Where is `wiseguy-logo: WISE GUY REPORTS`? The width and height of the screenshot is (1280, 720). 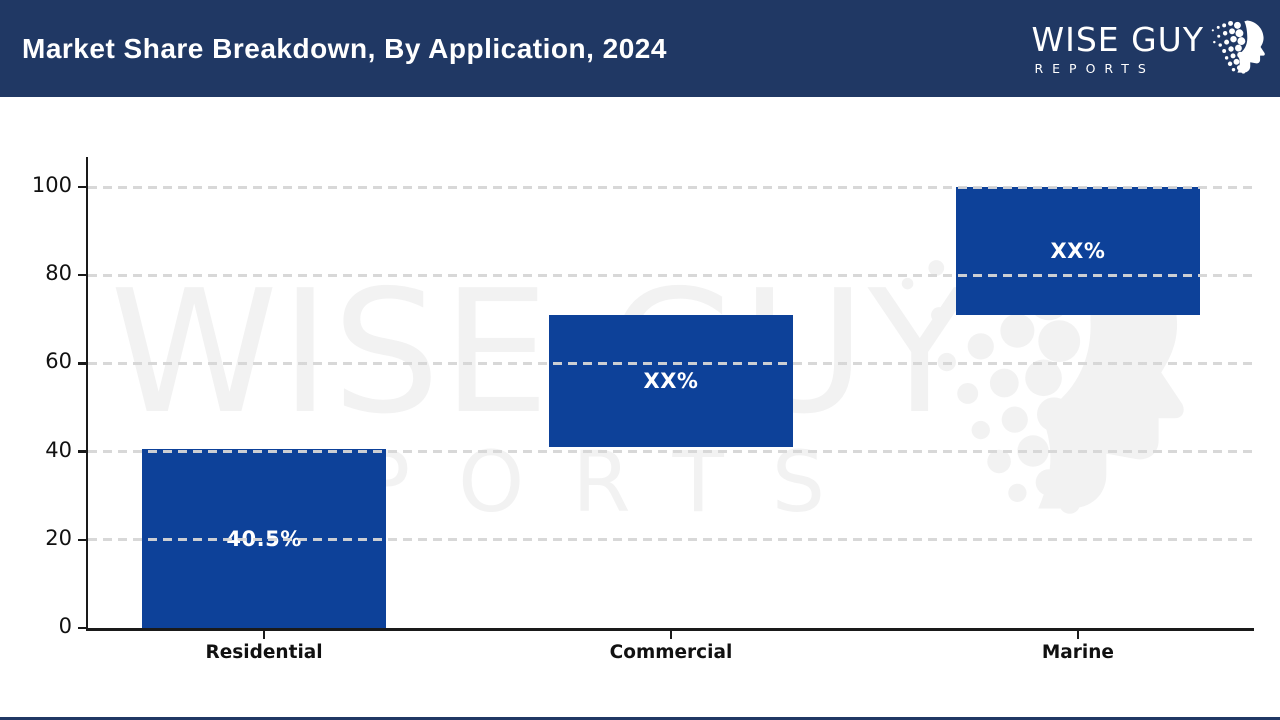 wiseguy-logo: WISE GUY REPORTS is located at coordinates (1148, 49).